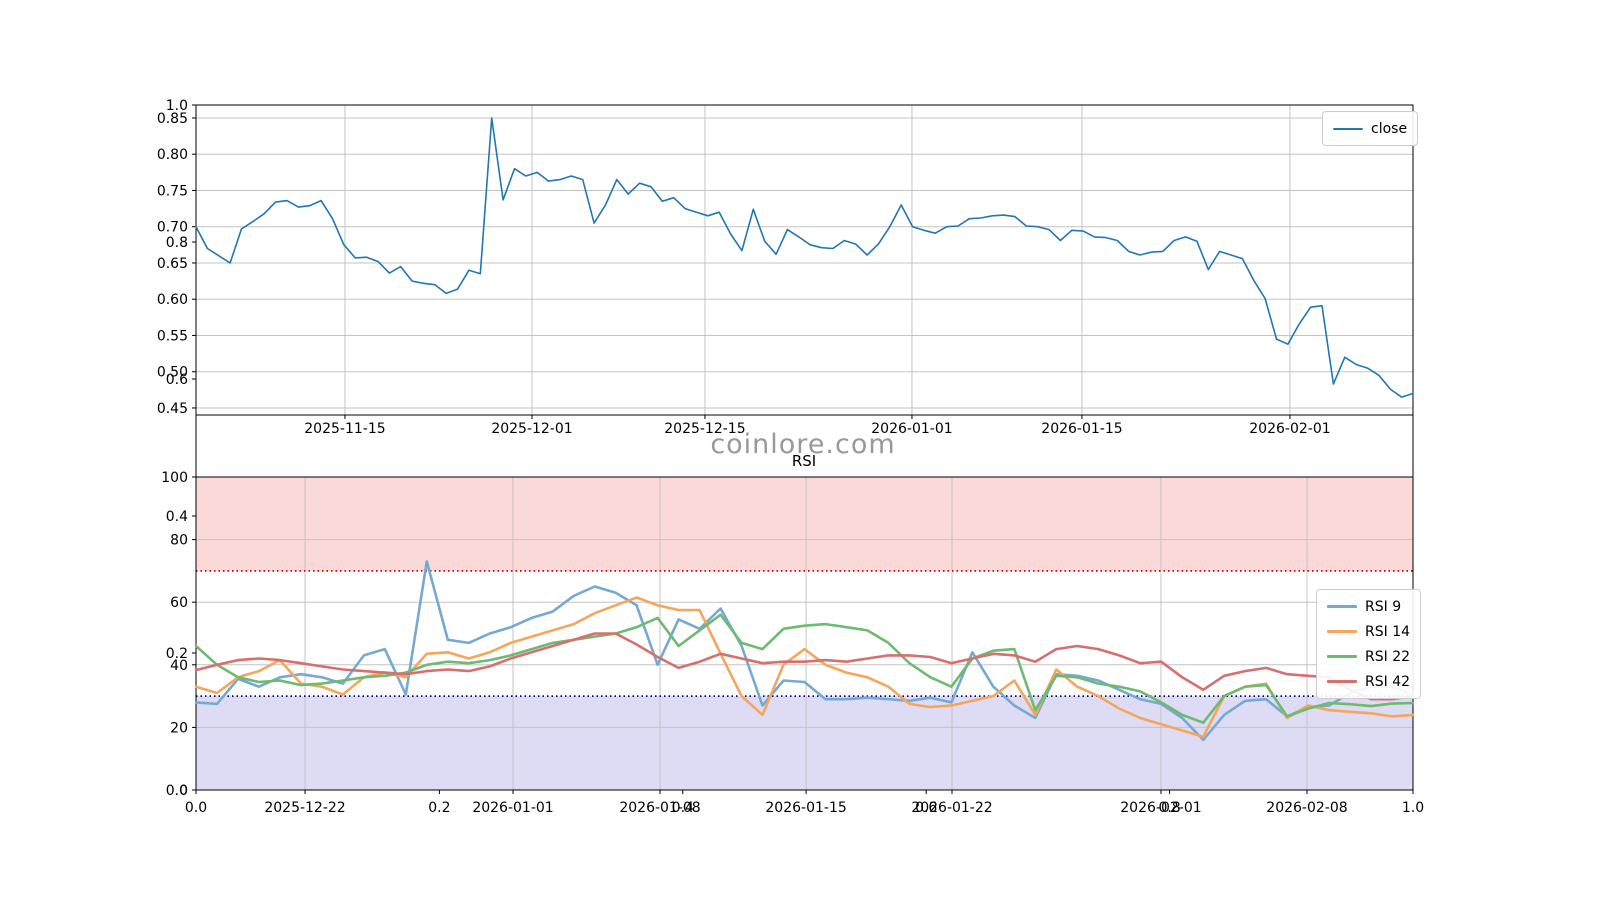 This screenshot has height=900, width=1600. Describe the element at coordinates (172, 228) in the screenshot. I see `price-ytick-label: 0.70` at that location.